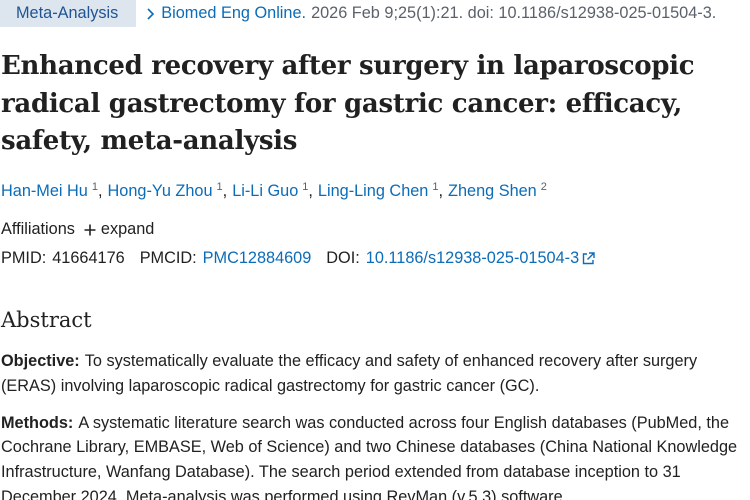 Image resolution: width=750 pixels, height=500 pixels. Describe the element at coordinates (168, 258) in the screenshot. I see `id-label: PMCID:` at that location.